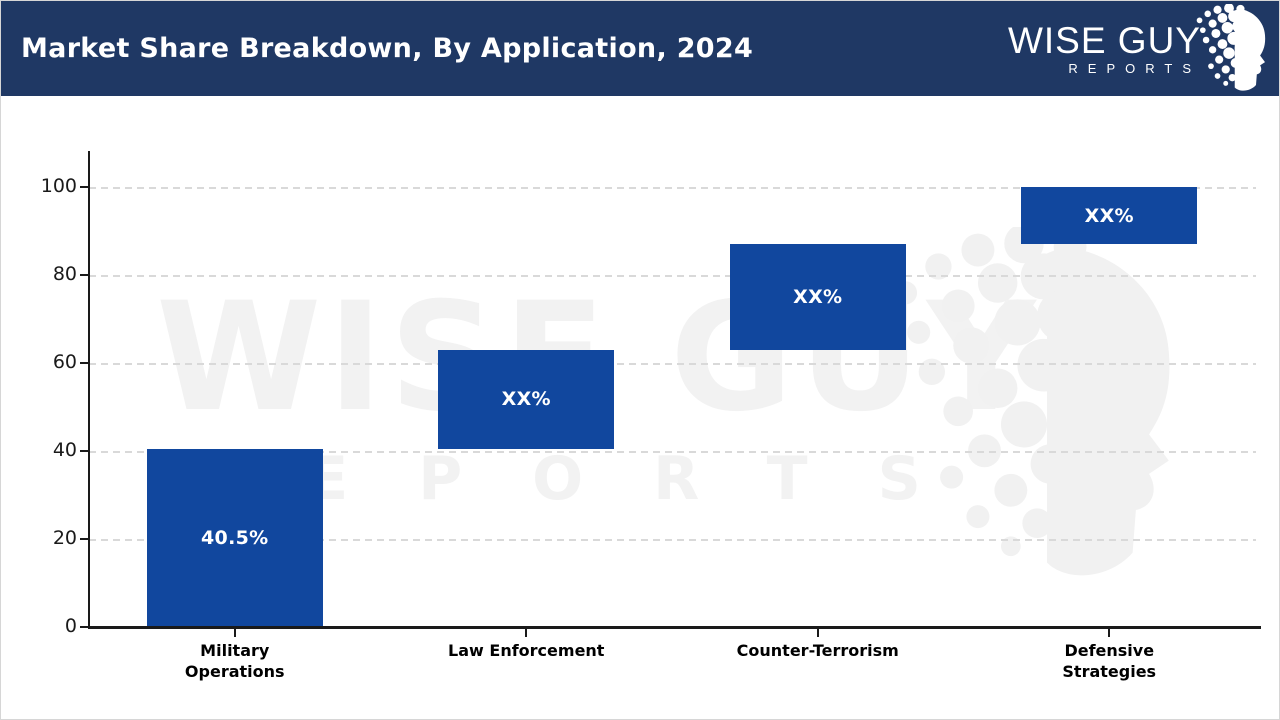 The width and height of the screenshot is (1280, 720). What do you see at coordinates (1104, 40) in the screenshot?
I see `logo-line1: WISE GUY` at bounding box center [1104, 40].